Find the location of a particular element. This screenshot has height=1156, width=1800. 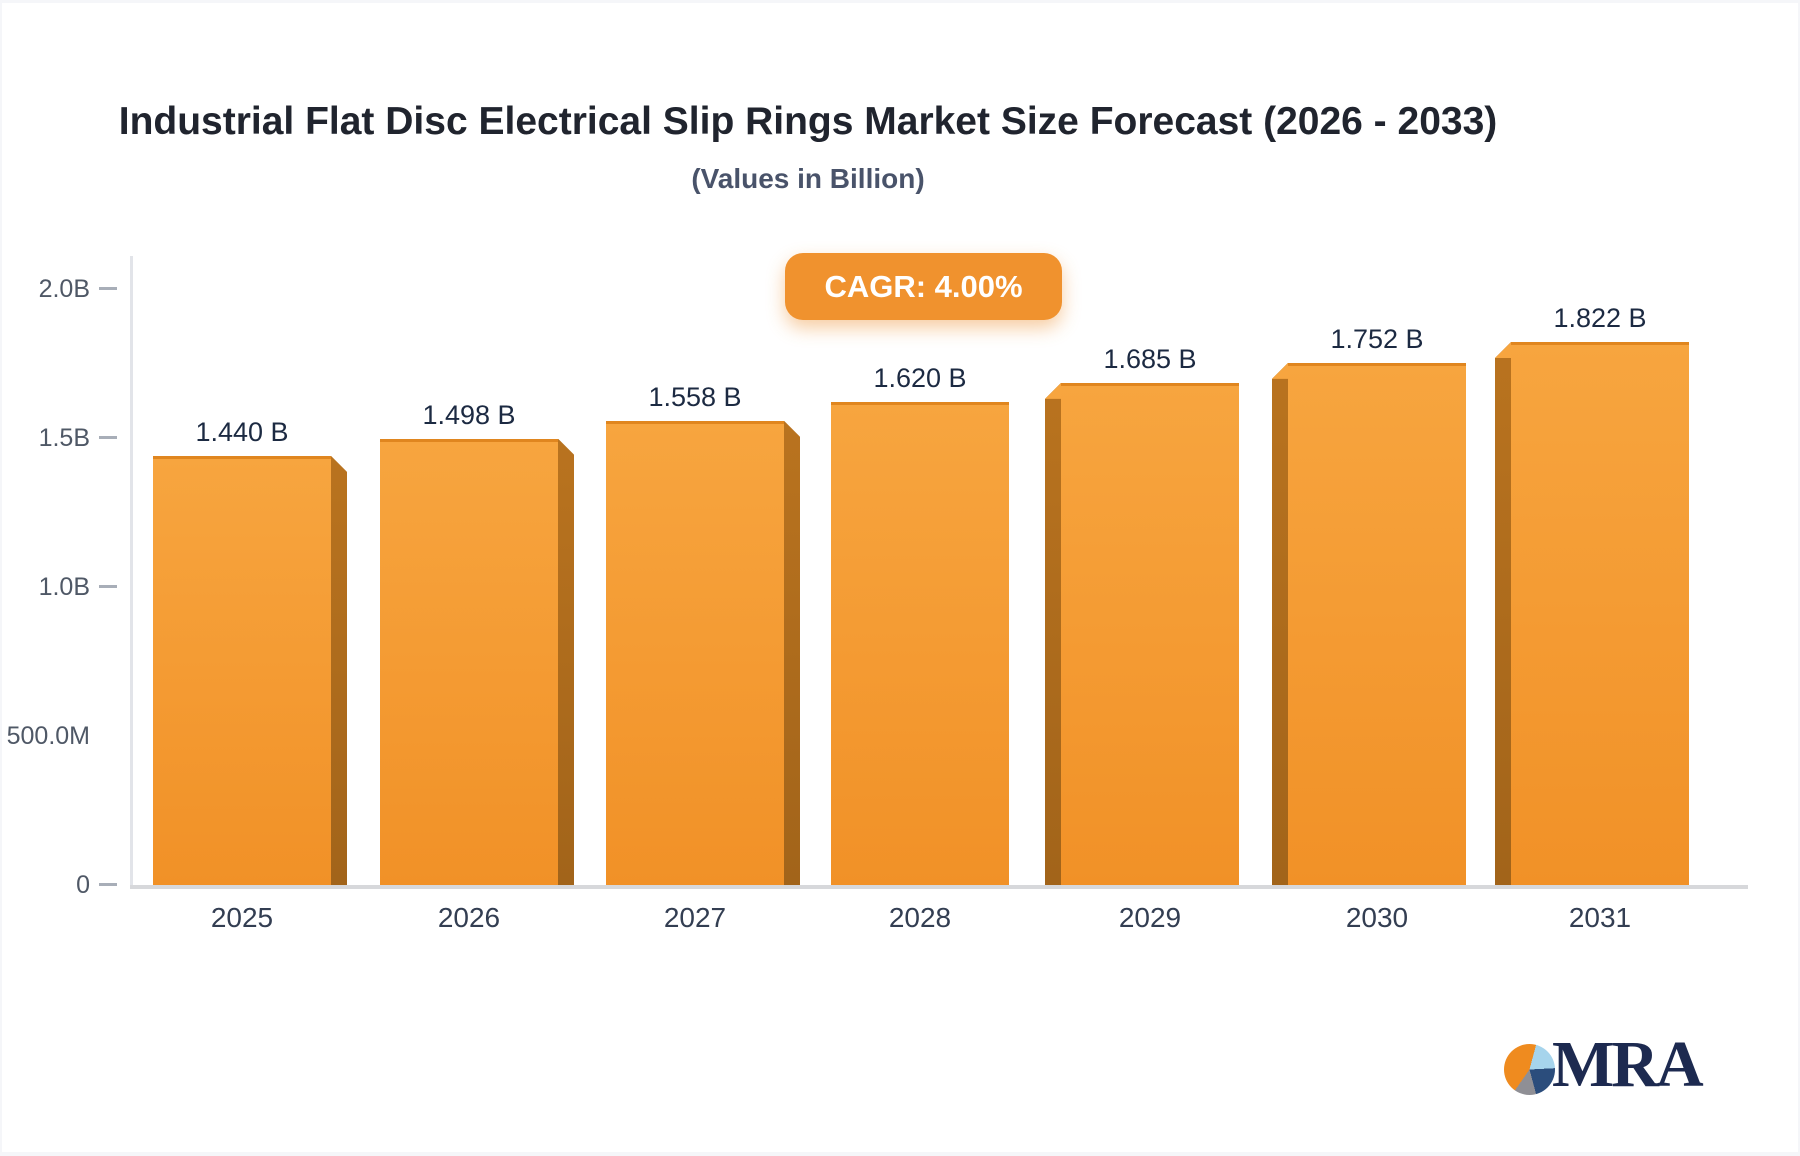

page-edge-right is located at coordinates (1799, 578).